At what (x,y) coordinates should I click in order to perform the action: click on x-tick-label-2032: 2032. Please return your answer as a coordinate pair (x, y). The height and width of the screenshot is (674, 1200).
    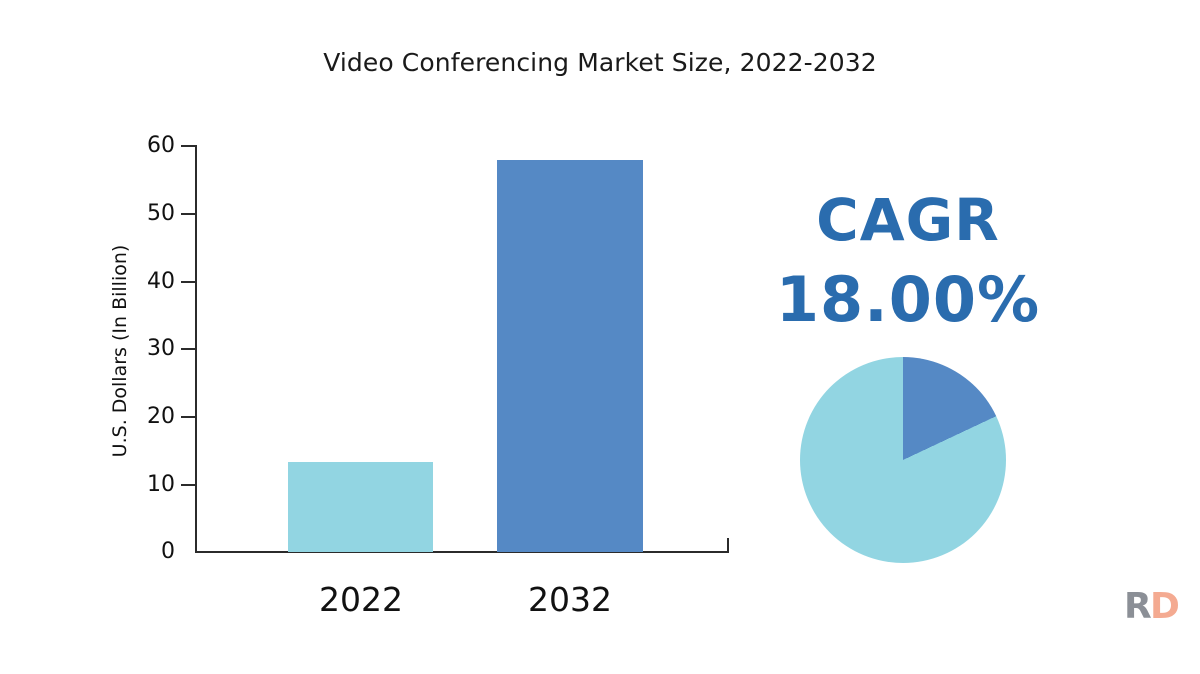
    Looking at the image, I should click on (570, 599).